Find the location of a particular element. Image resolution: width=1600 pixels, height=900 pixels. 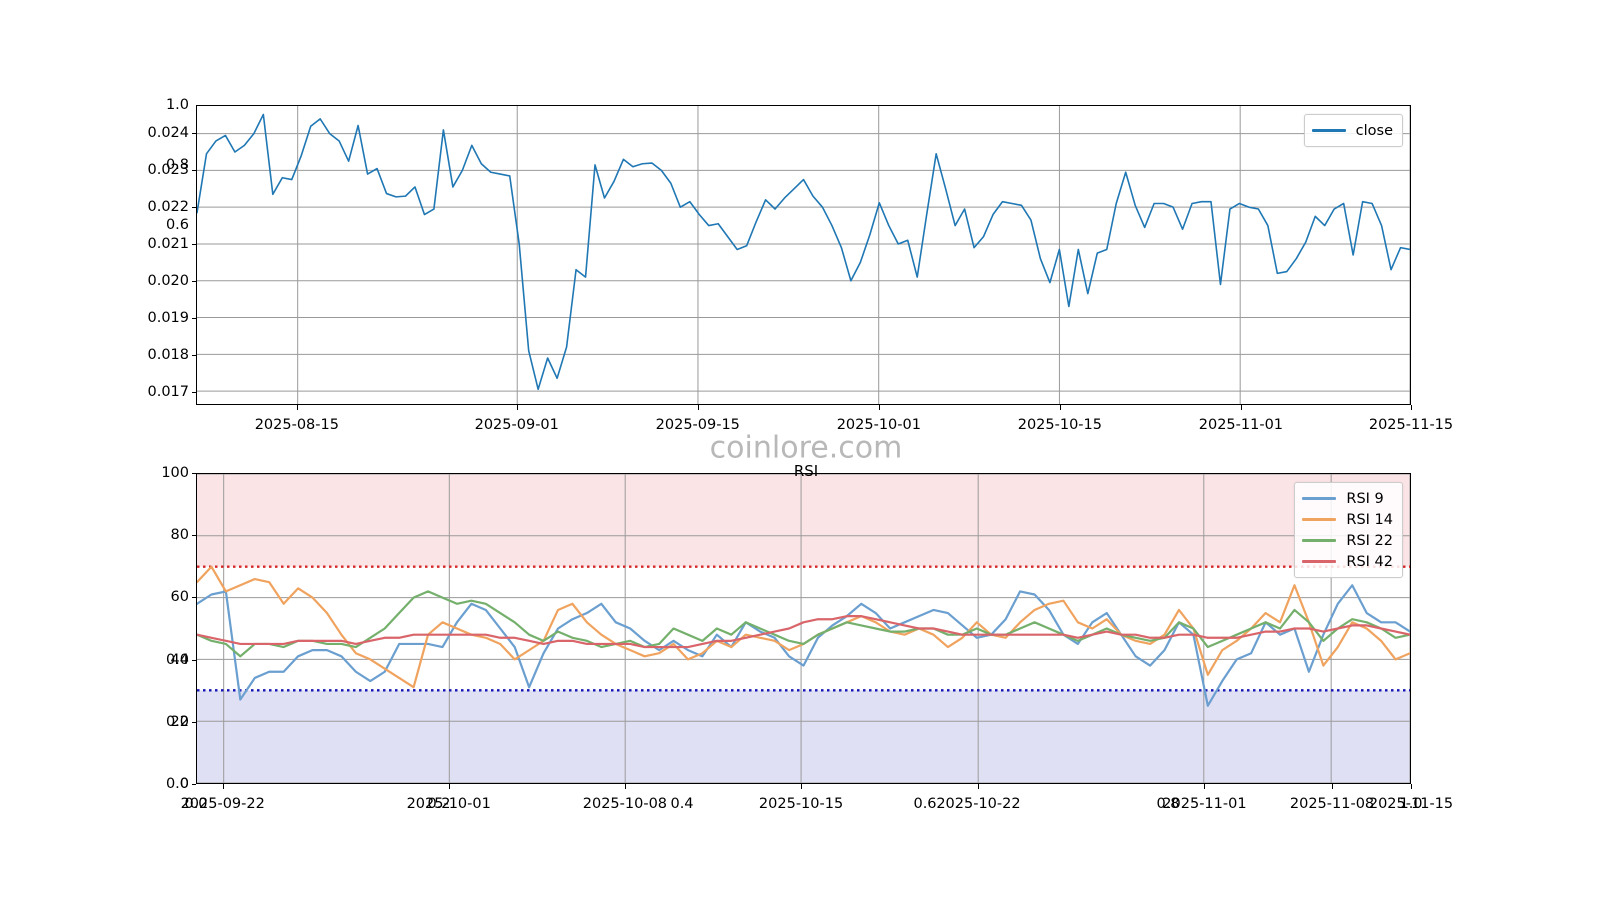

rsi-y-alt-tick-label: 0.4 is located at coordinates (177, 659).